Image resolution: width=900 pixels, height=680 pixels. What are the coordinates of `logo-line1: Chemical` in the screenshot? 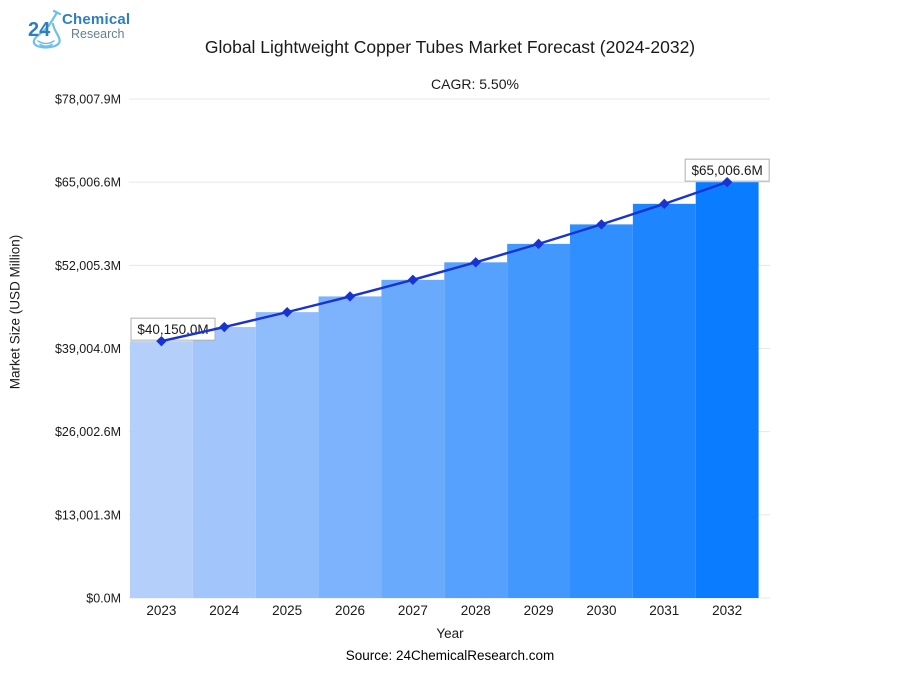 It's located at (96, 19).